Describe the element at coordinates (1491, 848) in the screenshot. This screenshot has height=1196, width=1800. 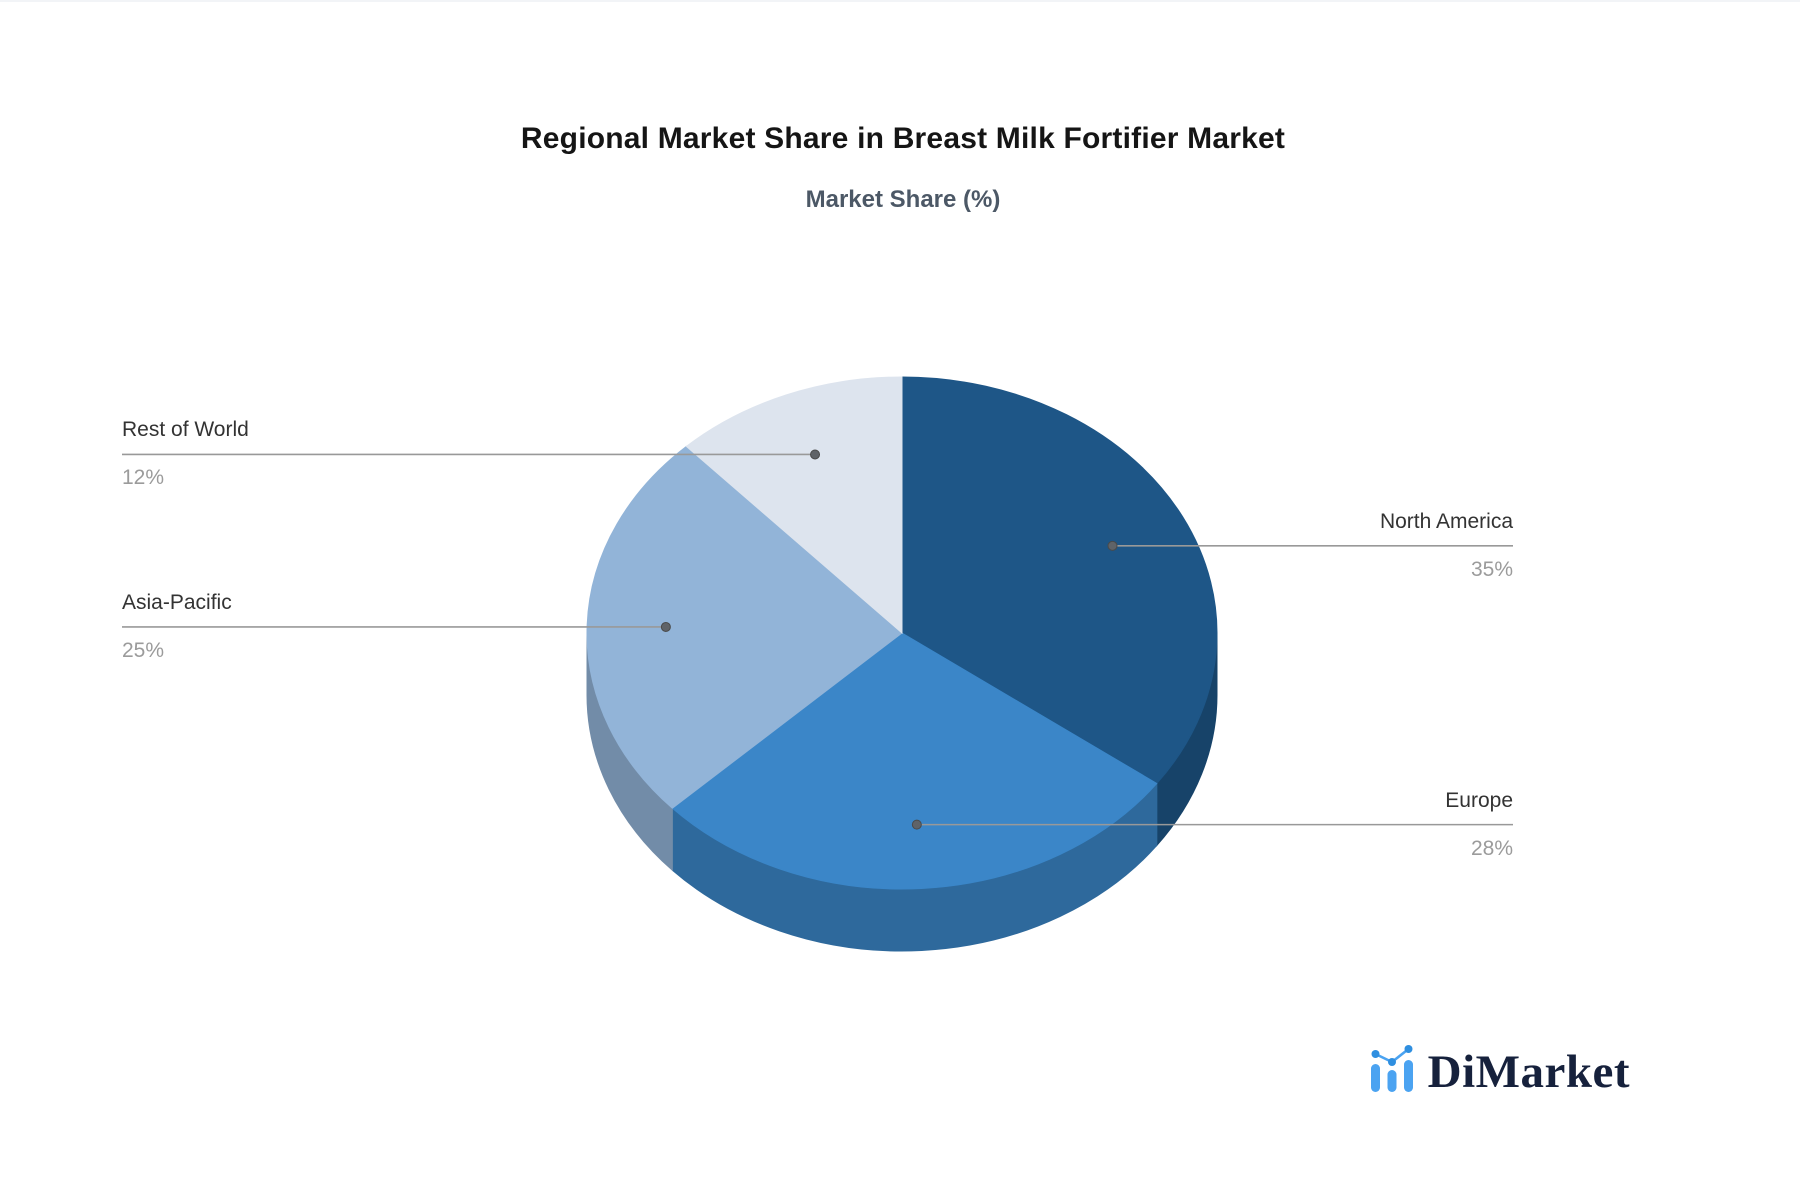
I see `pie-label-europe-value: 28%` at that location.